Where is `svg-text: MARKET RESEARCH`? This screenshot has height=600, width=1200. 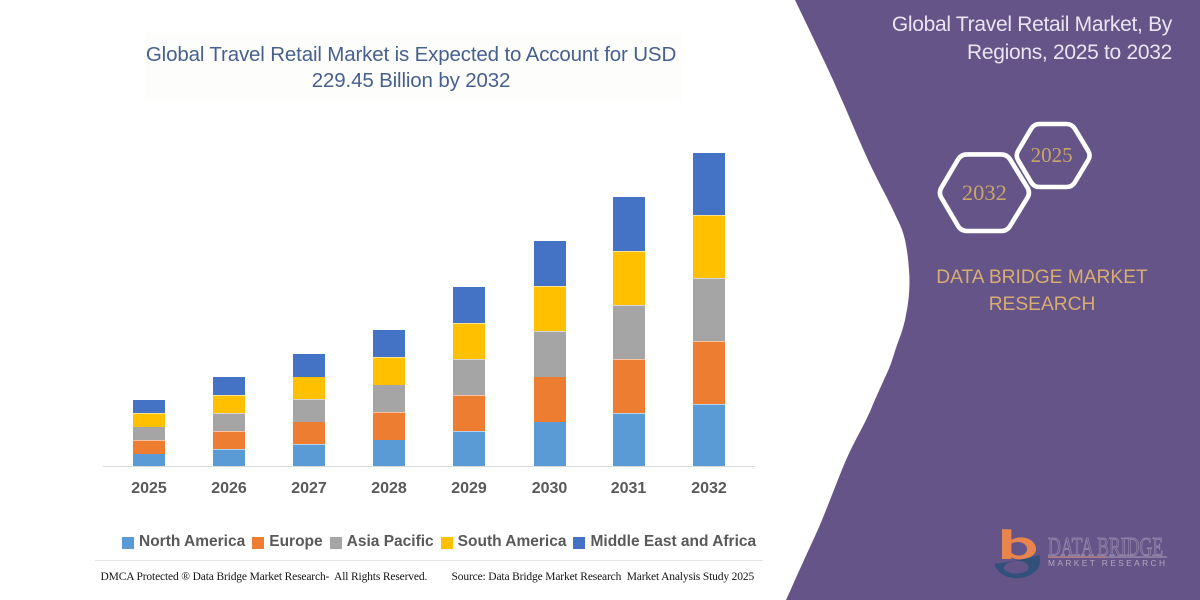 svg-text: MARKET RESEARCH is located at coordinates (1106, 563).